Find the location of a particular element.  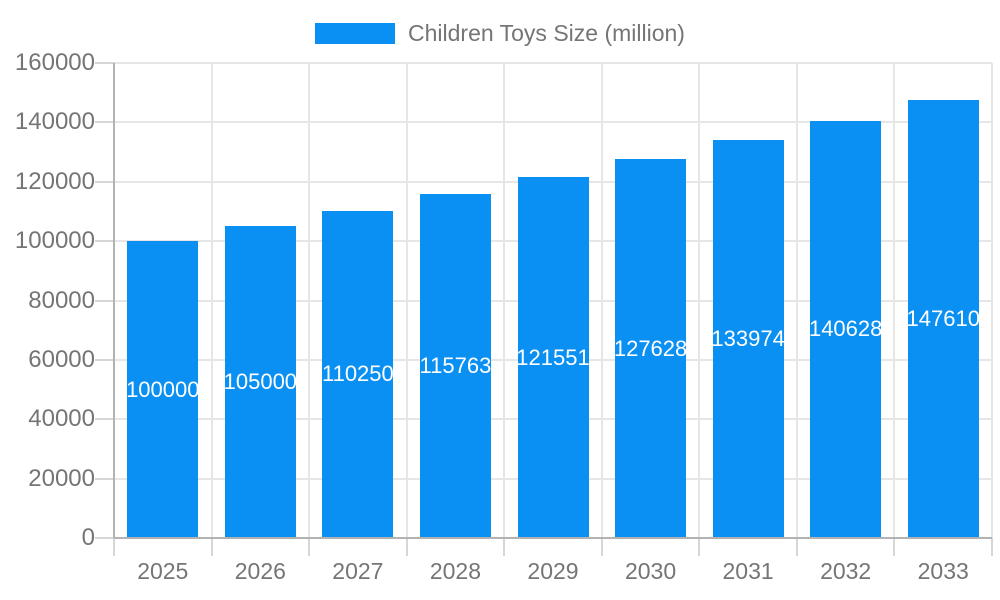

legend-swatch-icon is located at coordinates (355, 33).